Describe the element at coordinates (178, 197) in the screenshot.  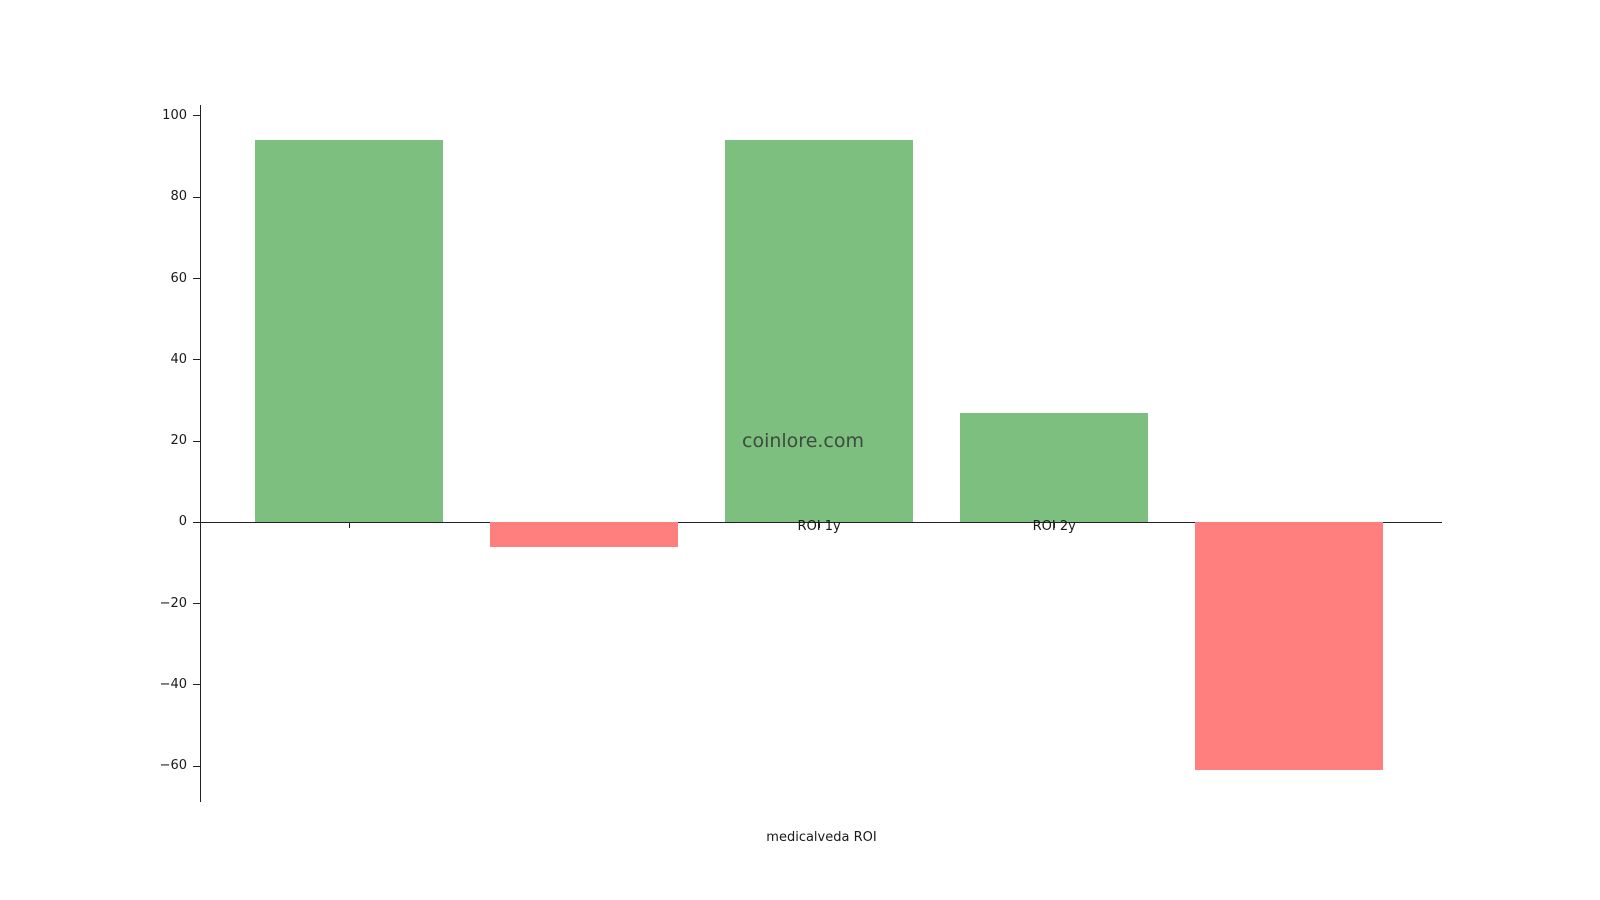
I see `y-tick-label: 80` at that location.